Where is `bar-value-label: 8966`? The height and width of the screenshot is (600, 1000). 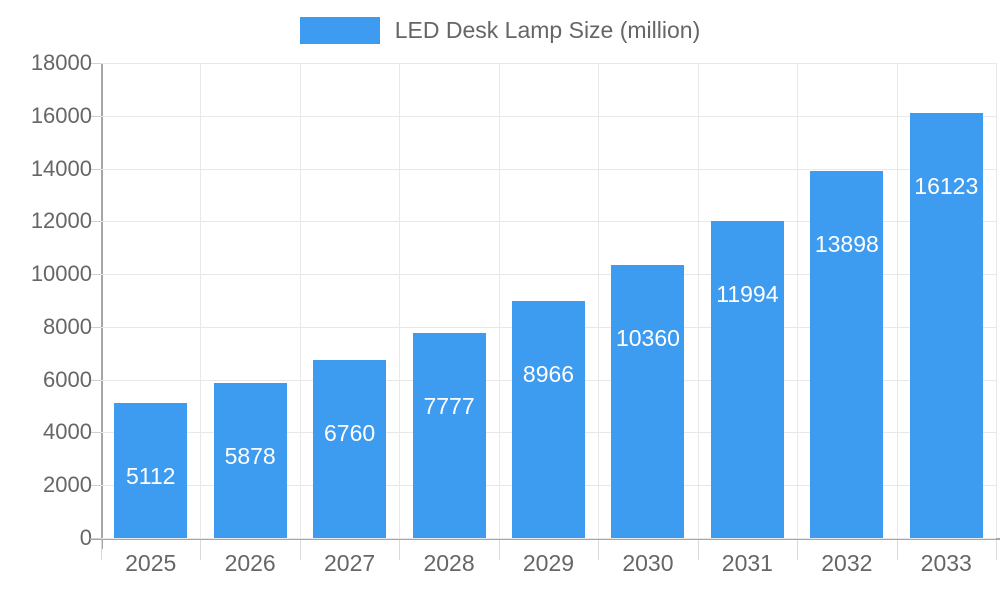
bar-value-label: 8966 is located at coordinates (548, 374).